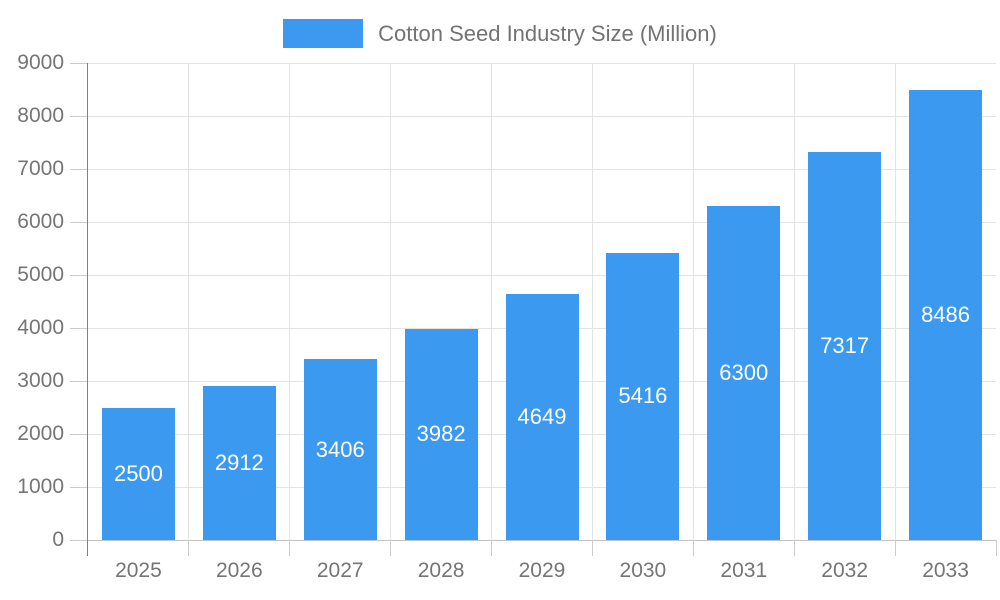  Describe the element at coordinates (40, 115) in the screenshot. I see `y-axis-label: 8000` at that location.